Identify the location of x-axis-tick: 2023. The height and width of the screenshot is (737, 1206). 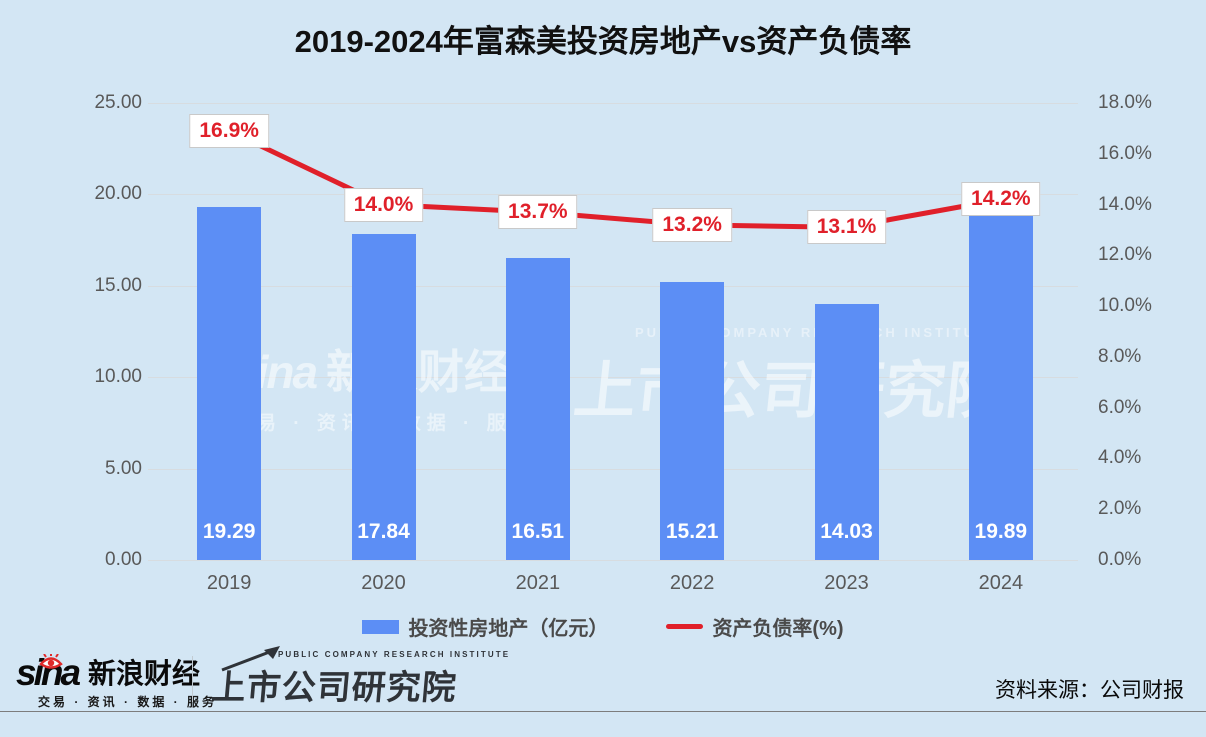
(846, 583).